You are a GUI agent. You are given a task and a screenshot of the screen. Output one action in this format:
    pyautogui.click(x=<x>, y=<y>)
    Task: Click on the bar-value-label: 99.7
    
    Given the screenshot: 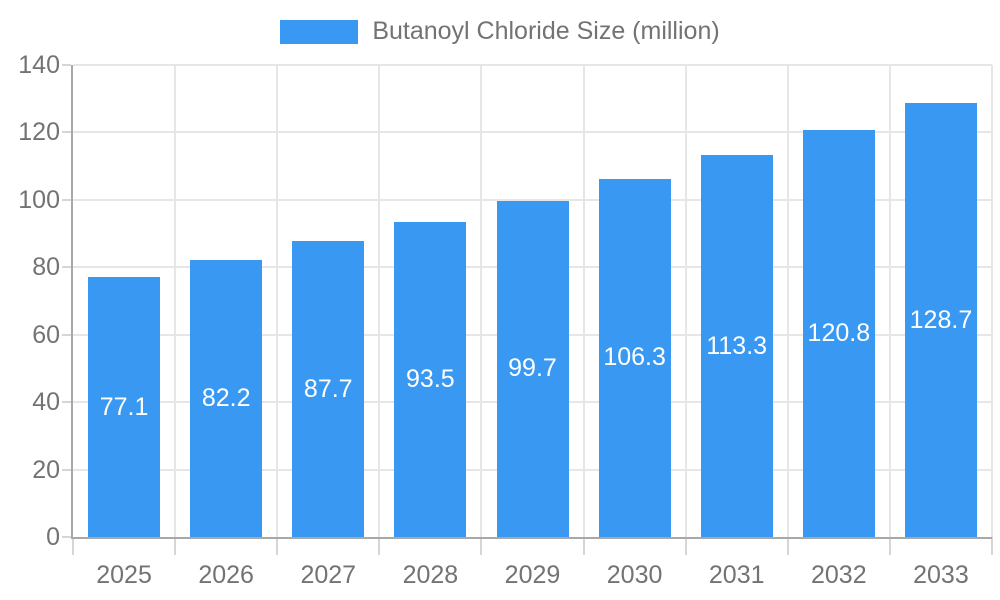 What is the action you would take?
    pyautogui.click(x=532, y=368)
    